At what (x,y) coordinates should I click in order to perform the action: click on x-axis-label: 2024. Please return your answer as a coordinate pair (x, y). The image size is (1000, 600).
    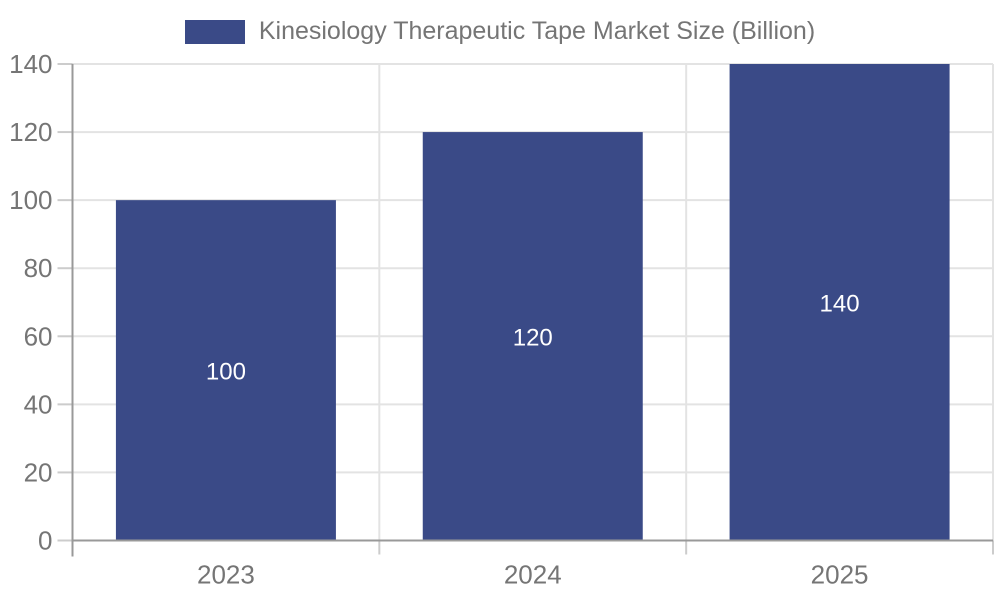
    Looking at the image, I should click on (533, 575).